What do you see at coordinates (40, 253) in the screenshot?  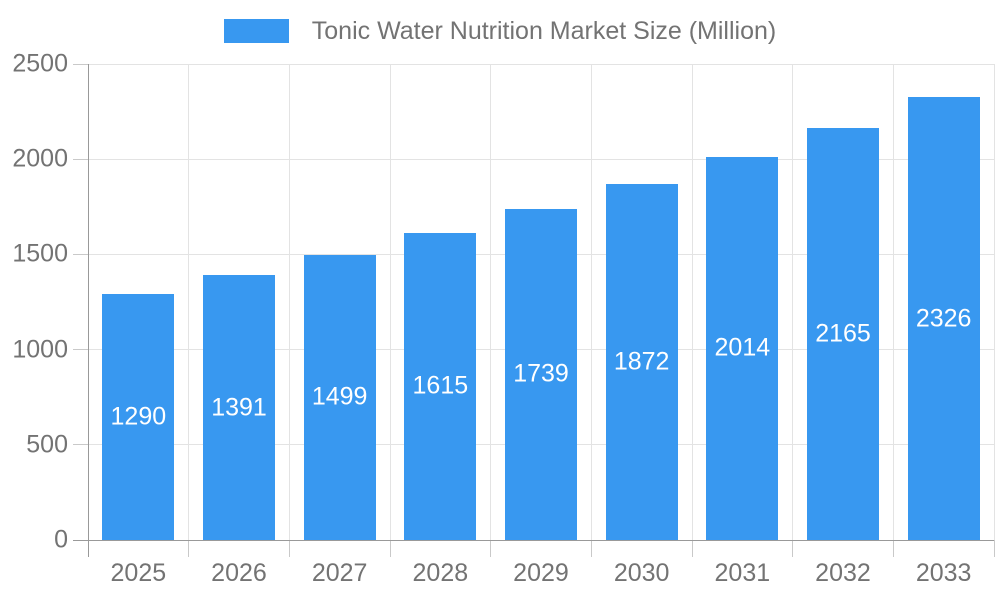 I see `y-axis-label: 1500` at bounding box center [40, 253].